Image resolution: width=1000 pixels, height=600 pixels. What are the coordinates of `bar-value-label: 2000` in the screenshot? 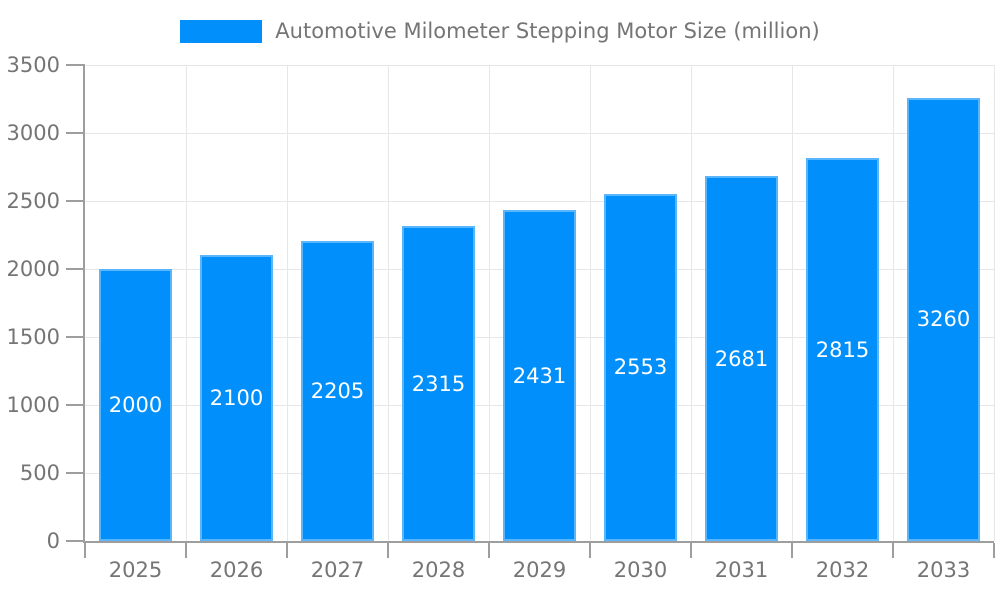 It's located at (135, 405).